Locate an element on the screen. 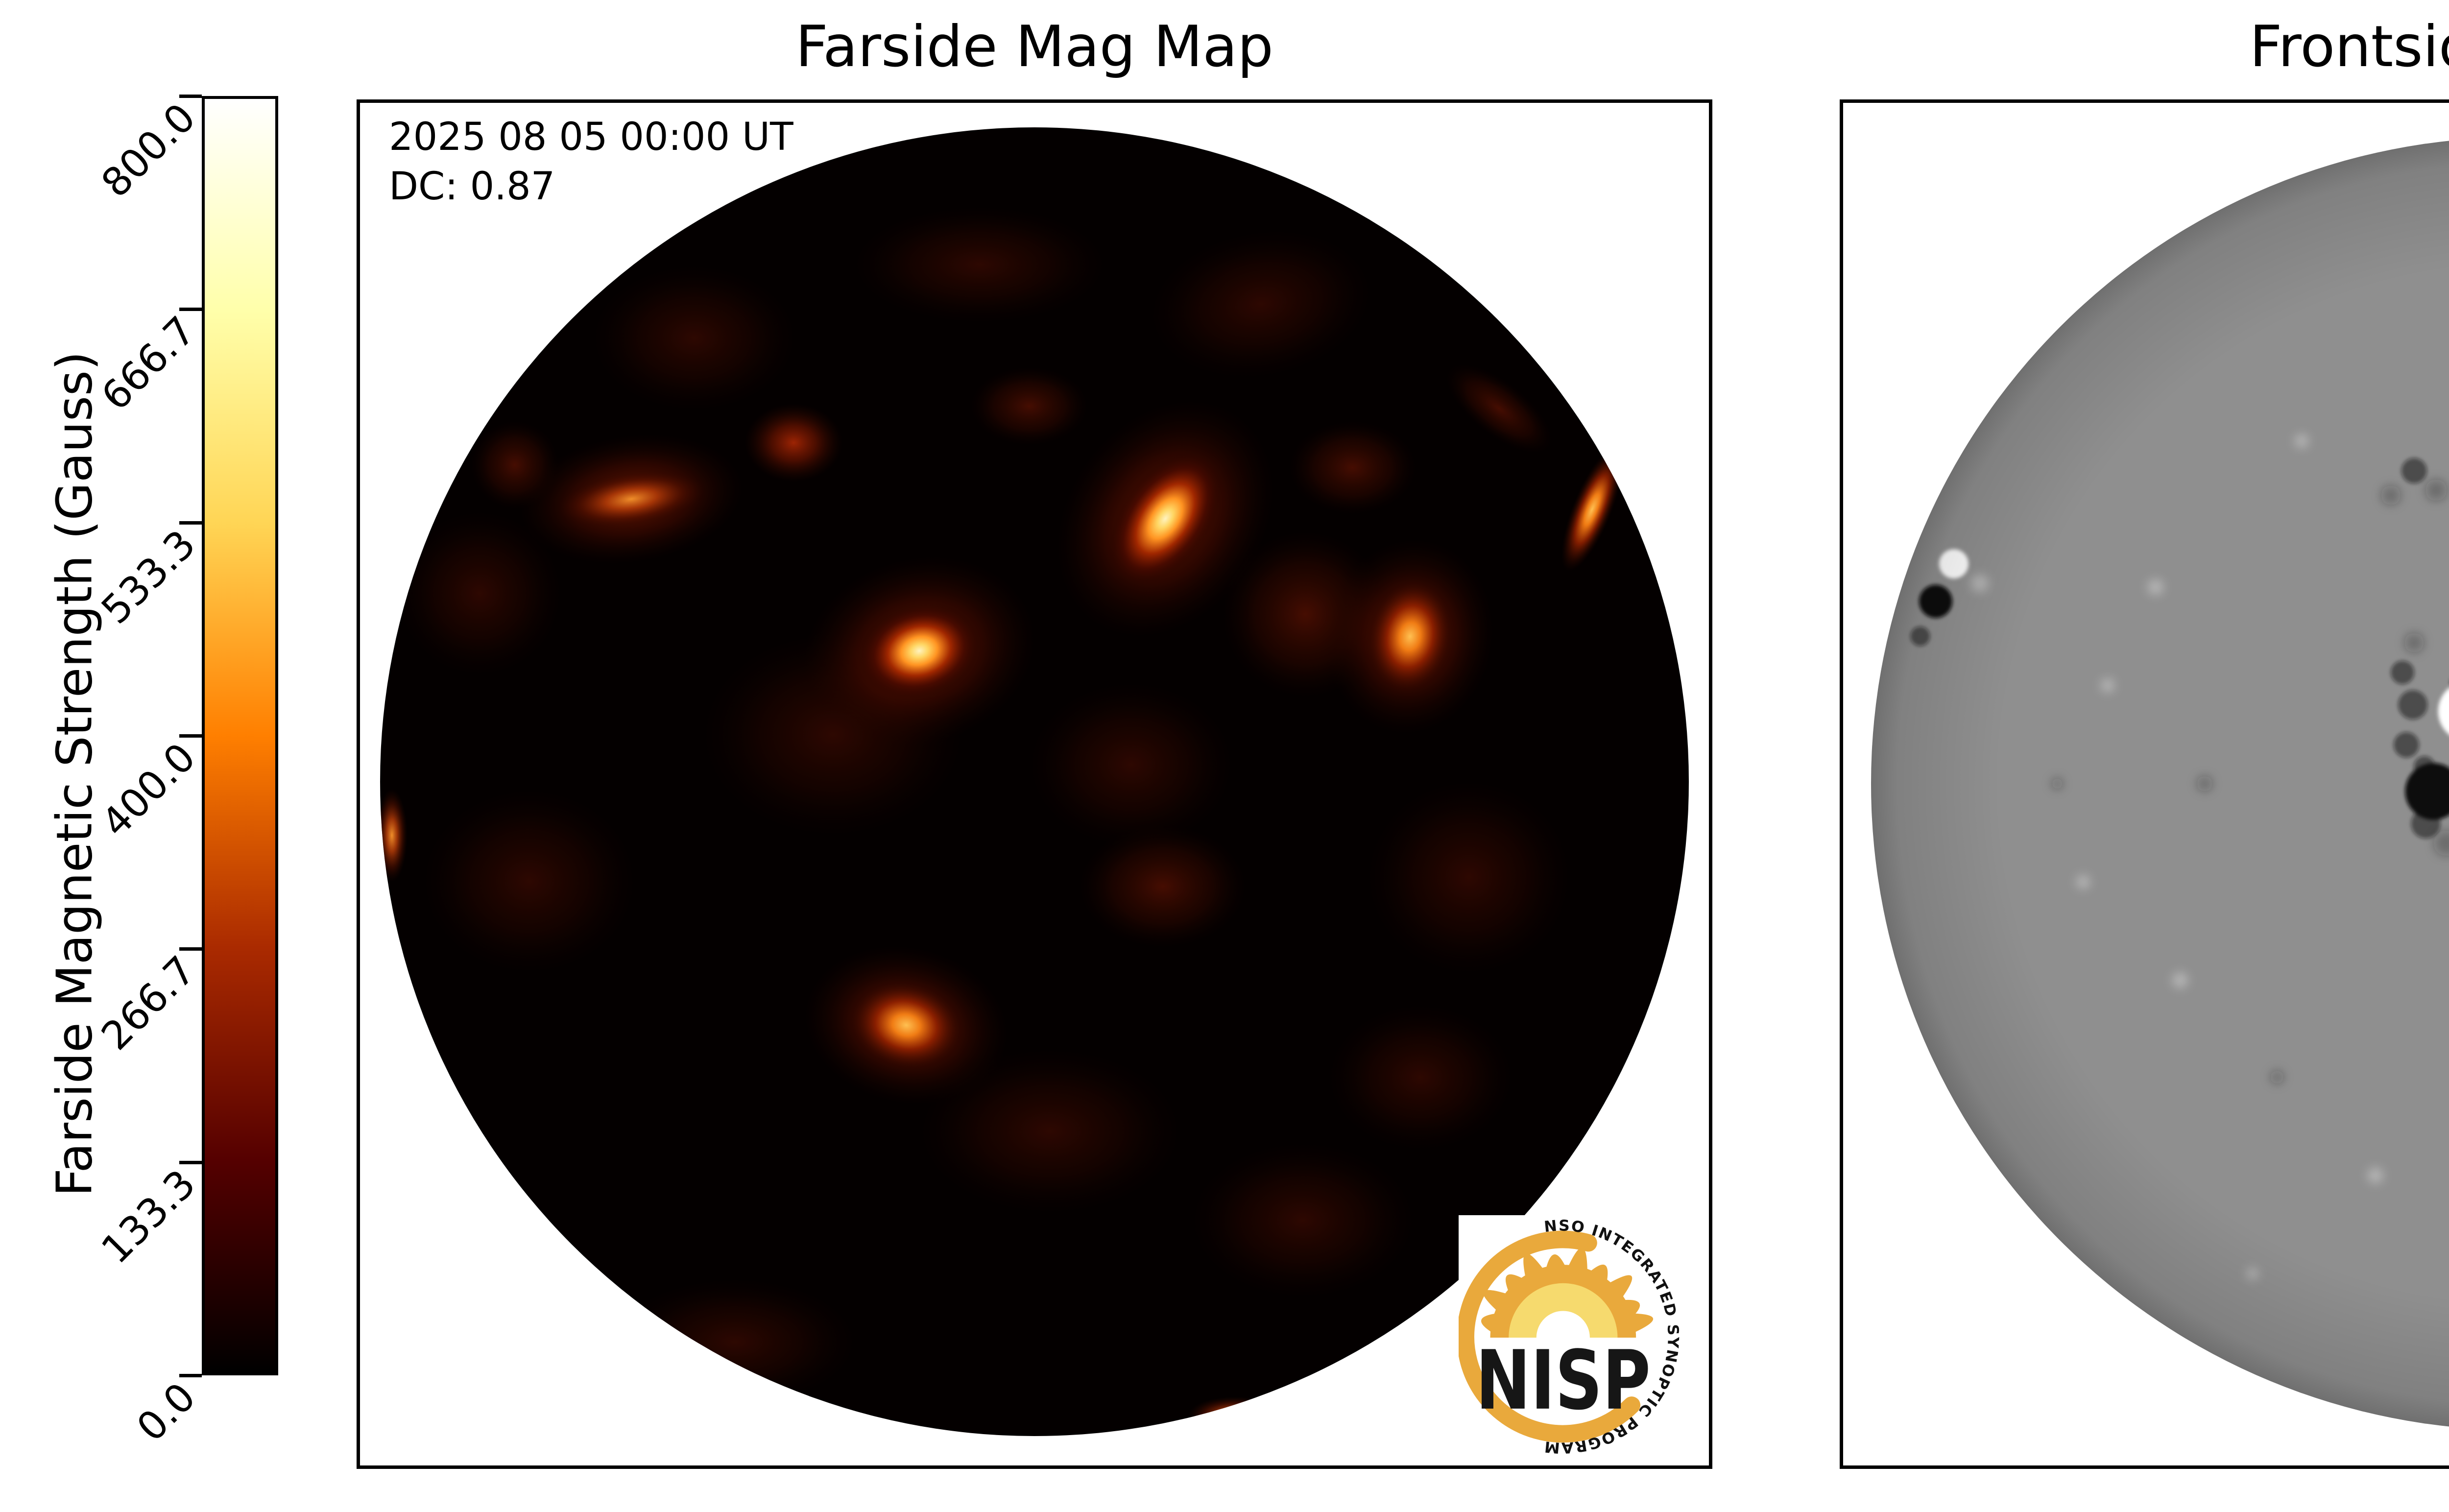  colorbar-axis-label: Farside Magnetic Strength (Gauss) is located at coordinates (74, 774).